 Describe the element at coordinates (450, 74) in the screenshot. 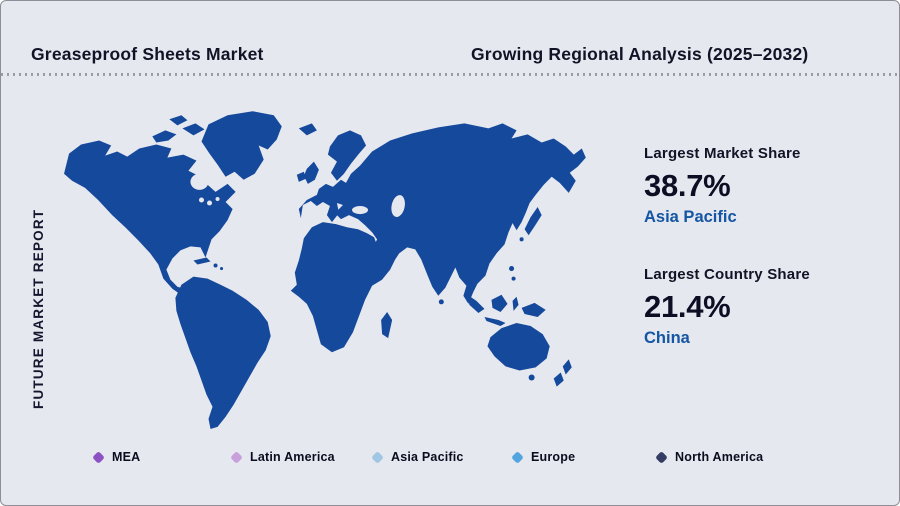

I see `header-divider` at that location.